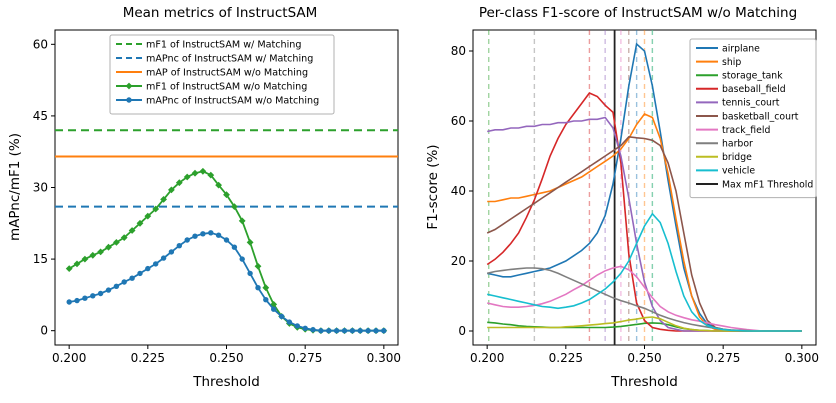 This screenshot has width=836, height=403. I want to click on legend-label: mAPnc of InstructSAM w/o Matching, so click(232, 100).